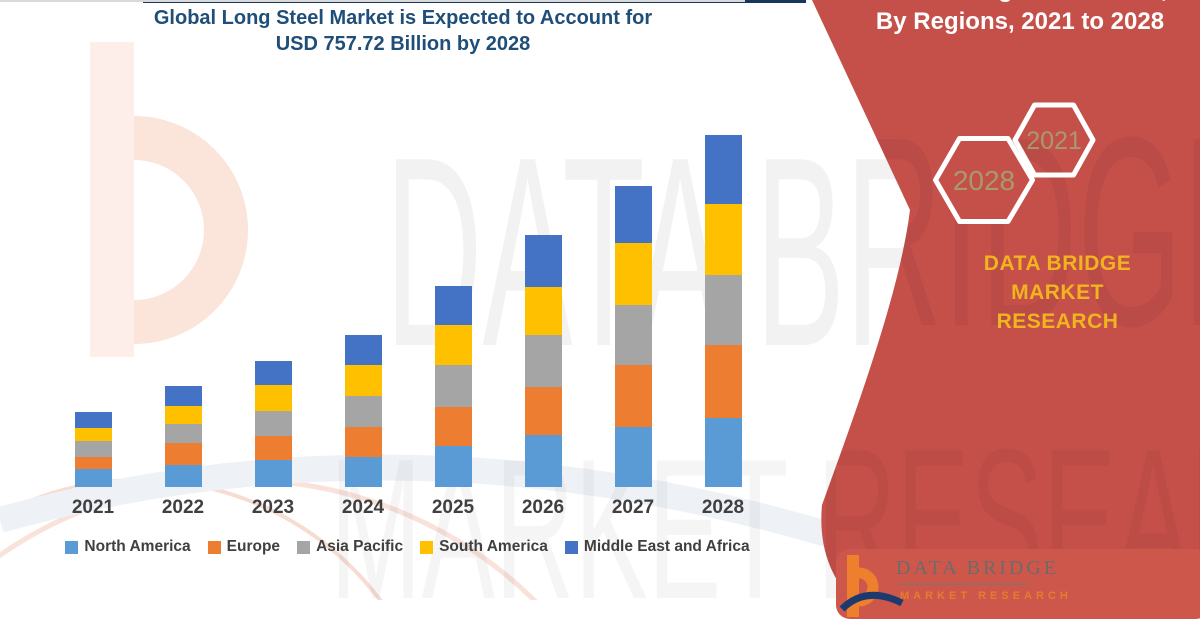 The width and height of the screenshot is (1200, 641). I want to click on hexagon-2021-label: 2021, so click(1054, 141).